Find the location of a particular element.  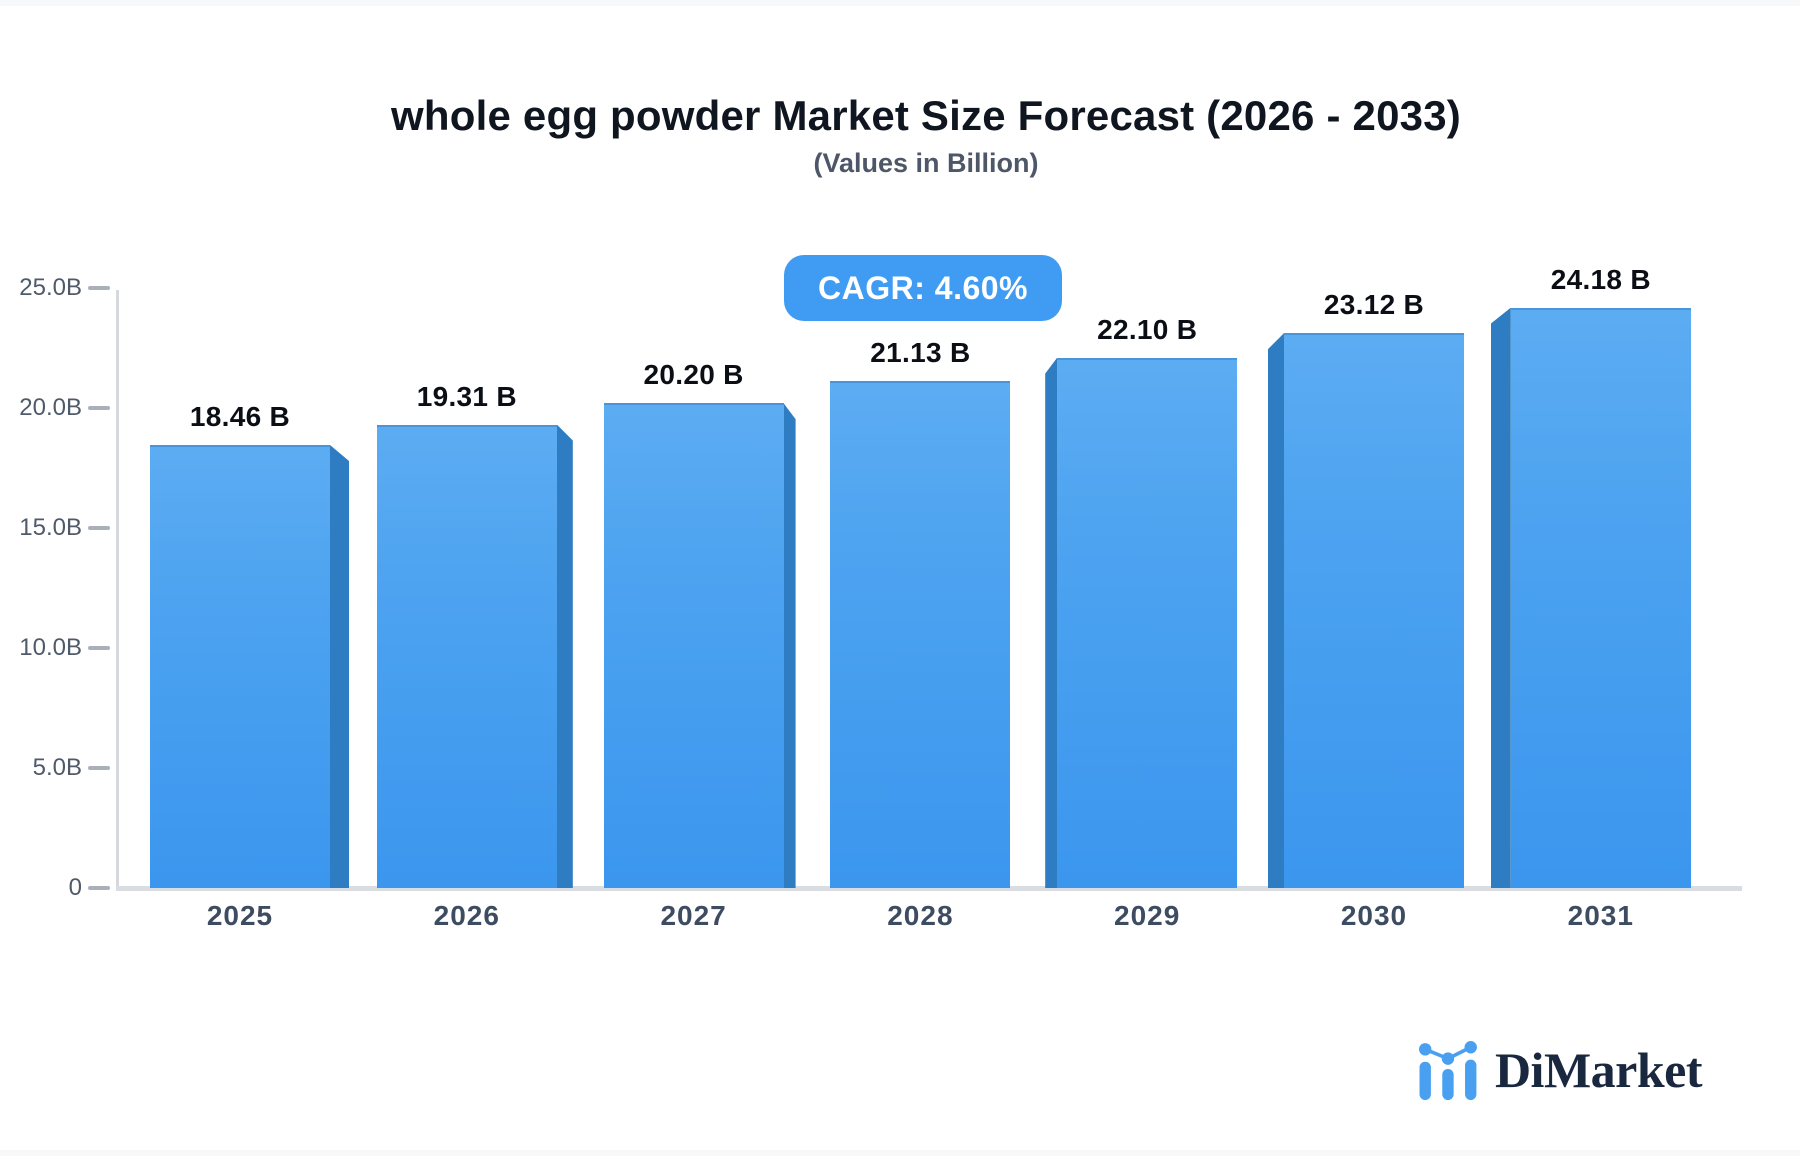

brand-logo: DiMarket is located at coordinates (1560, 1070).